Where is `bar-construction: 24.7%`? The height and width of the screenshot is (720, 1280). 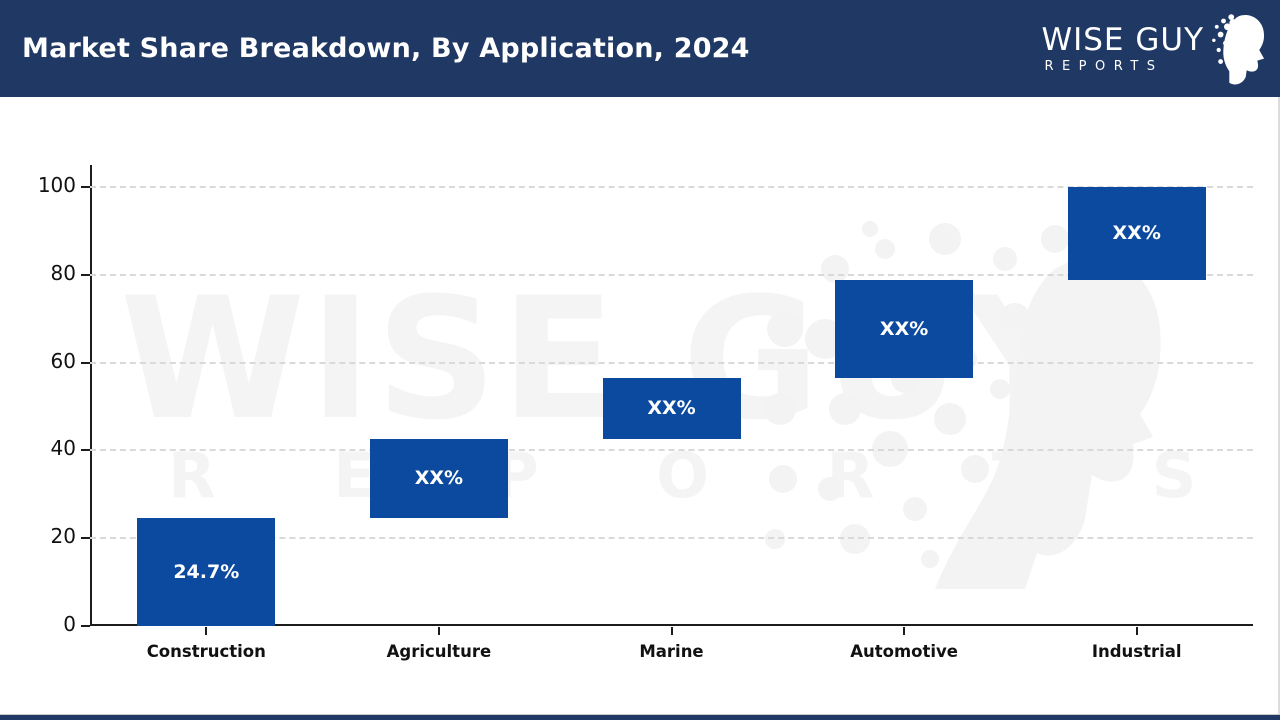
bar-construction: 24.7% is located at coordinates (206, 571).